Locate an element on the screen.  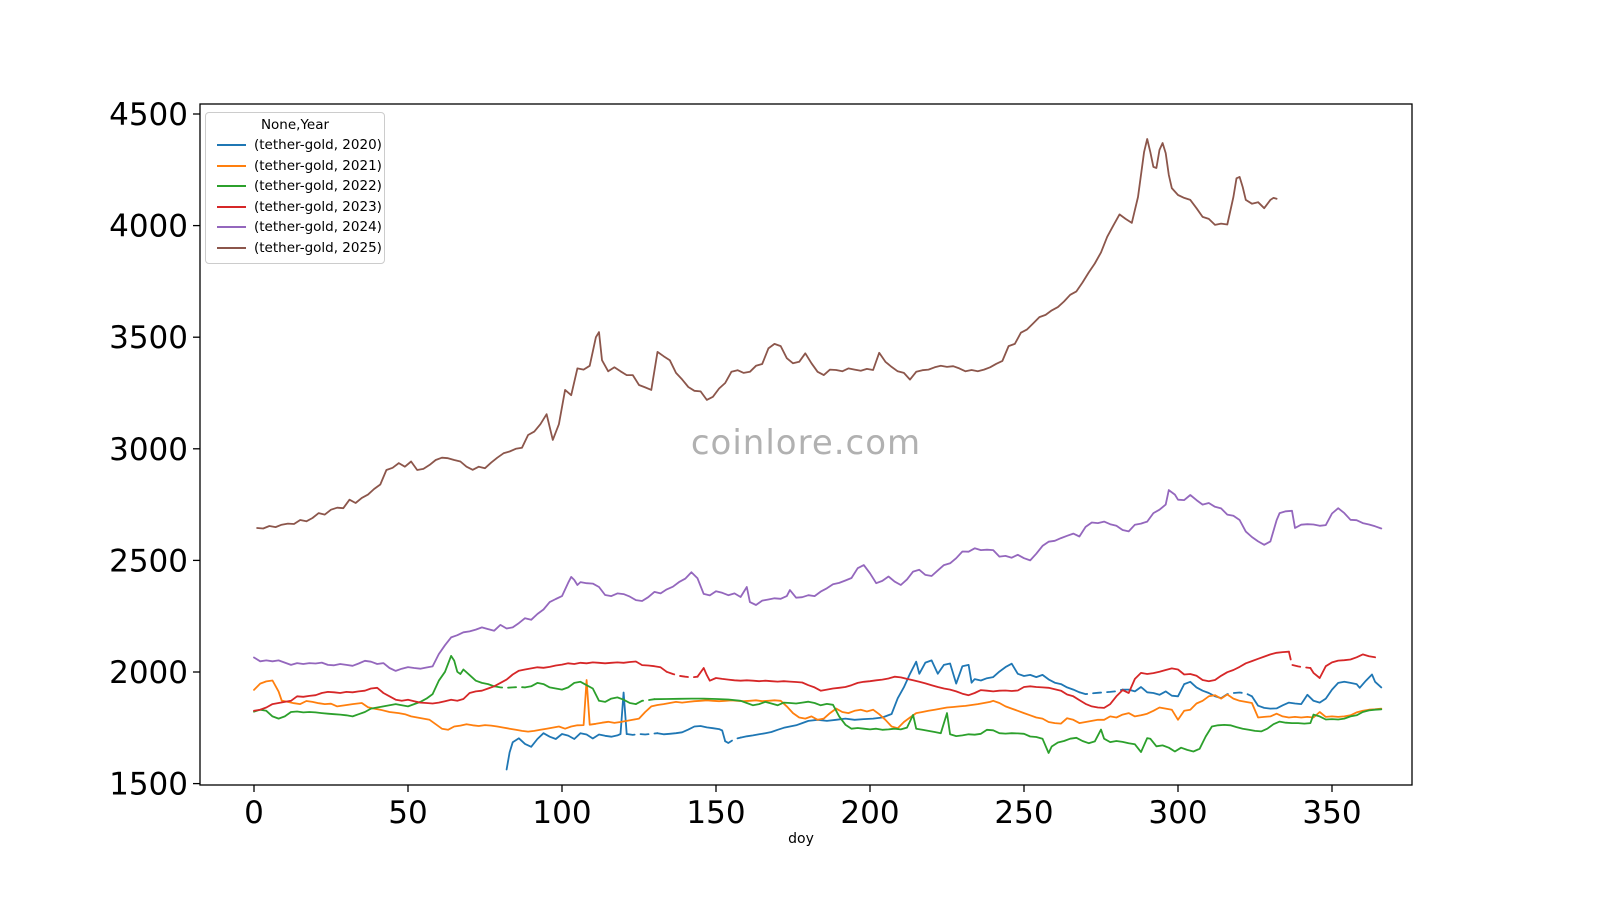
legend-label: (tether-gold, 2024) is located at coordinates (318, 227).